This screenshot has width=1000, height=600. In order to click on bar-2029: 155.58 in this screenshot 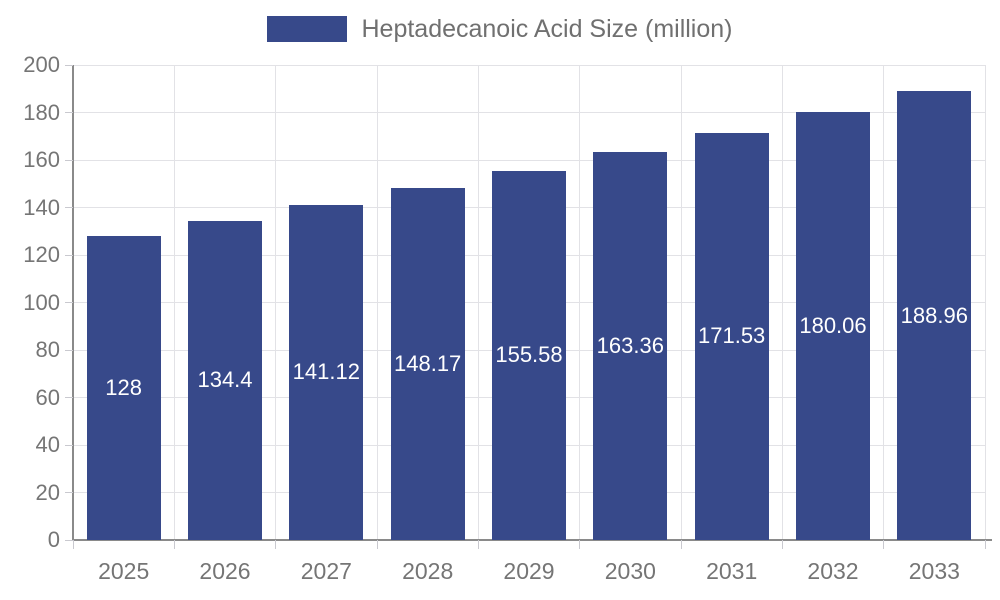, I will do `click(529, 355)`.